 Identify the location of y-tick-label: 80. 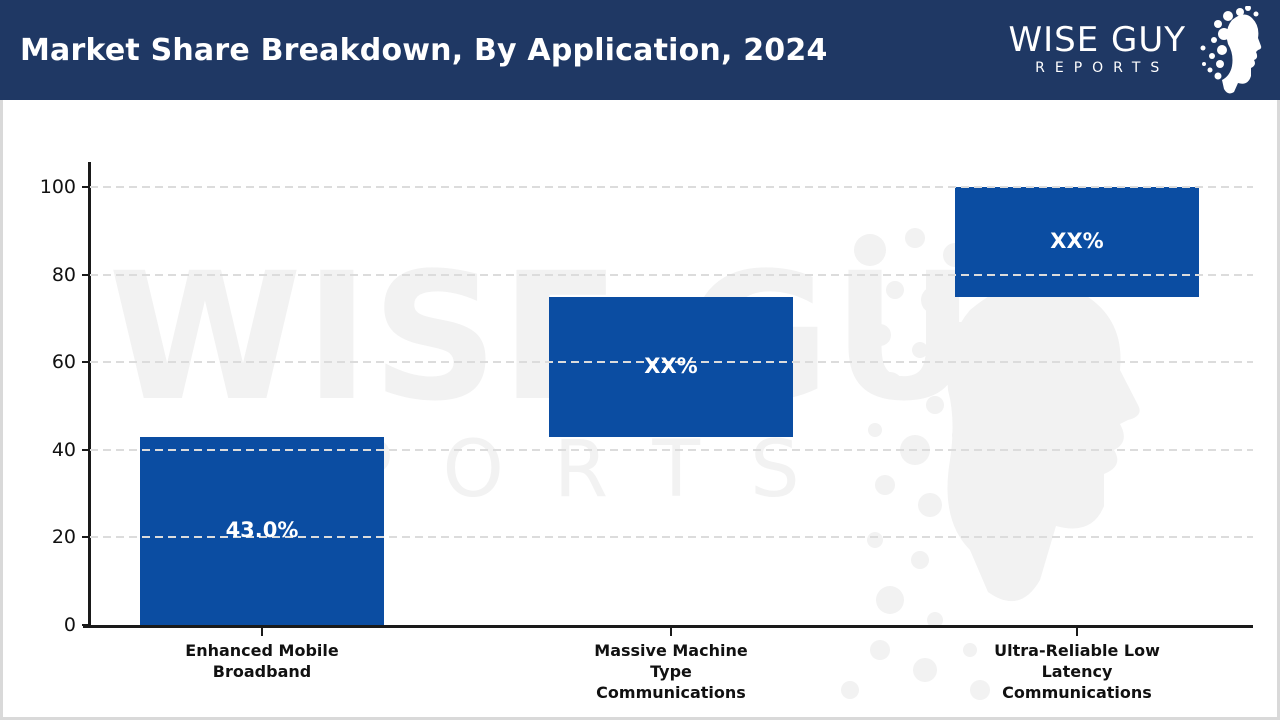
(63, 274).